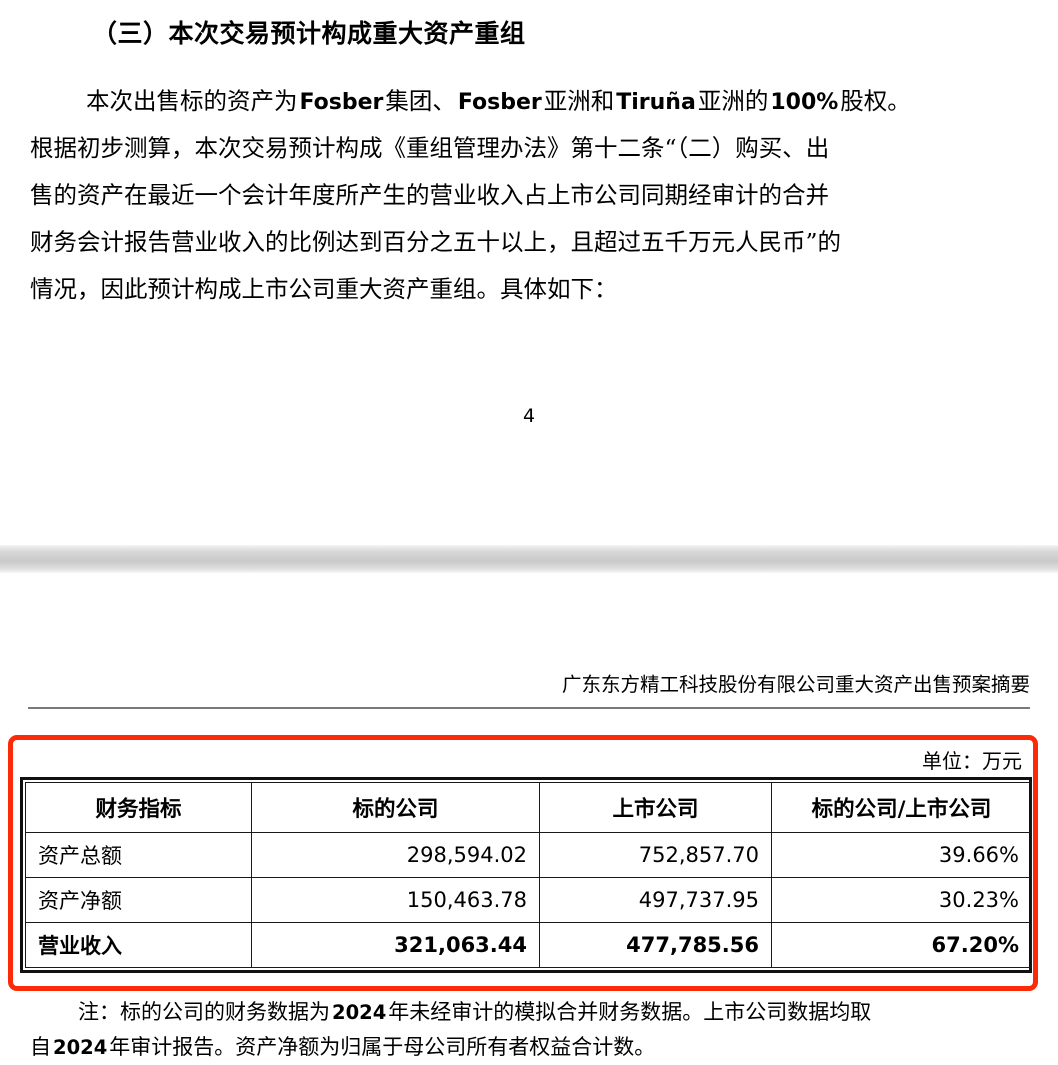 The height and width of the screenshot is (1065, 1058). I want to click on cell-target-net-assets: 150,463.78, so click(395, 900).